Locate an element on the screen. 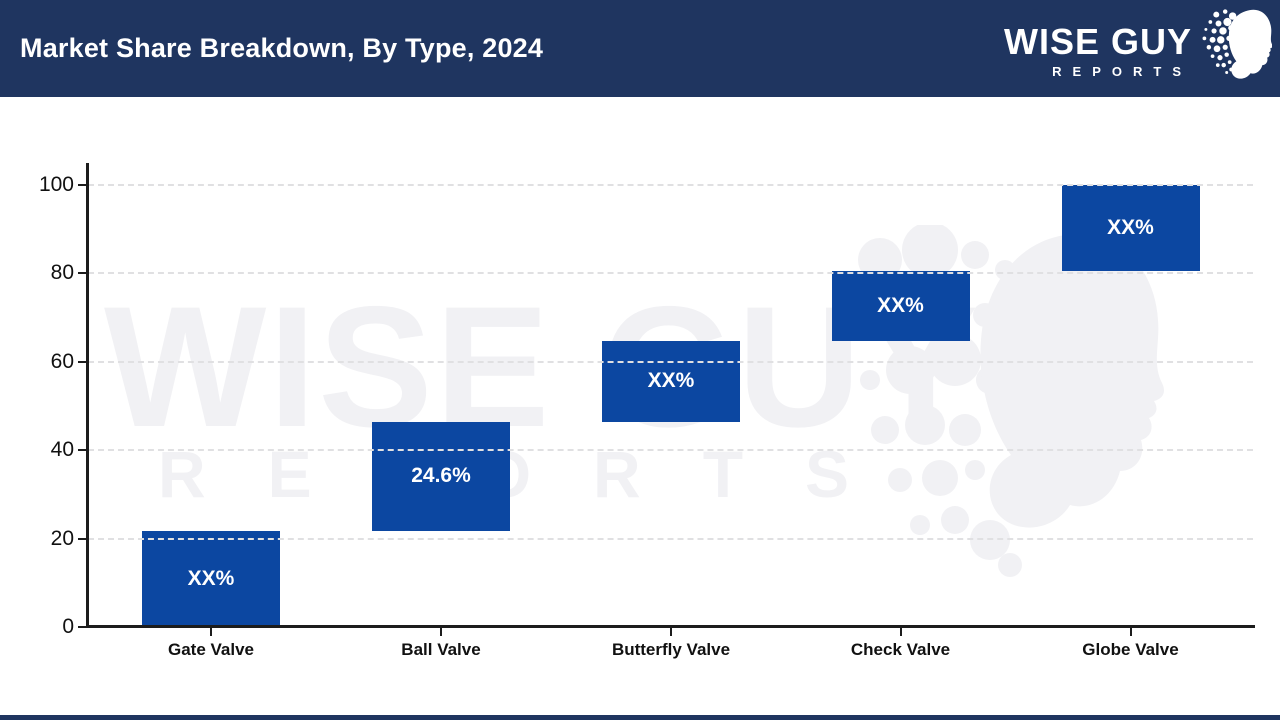 This screenshot has width=1280, height=720. page-title: Market Share Breakdown, By Type, 2024 is located at coordinates (282, 48).